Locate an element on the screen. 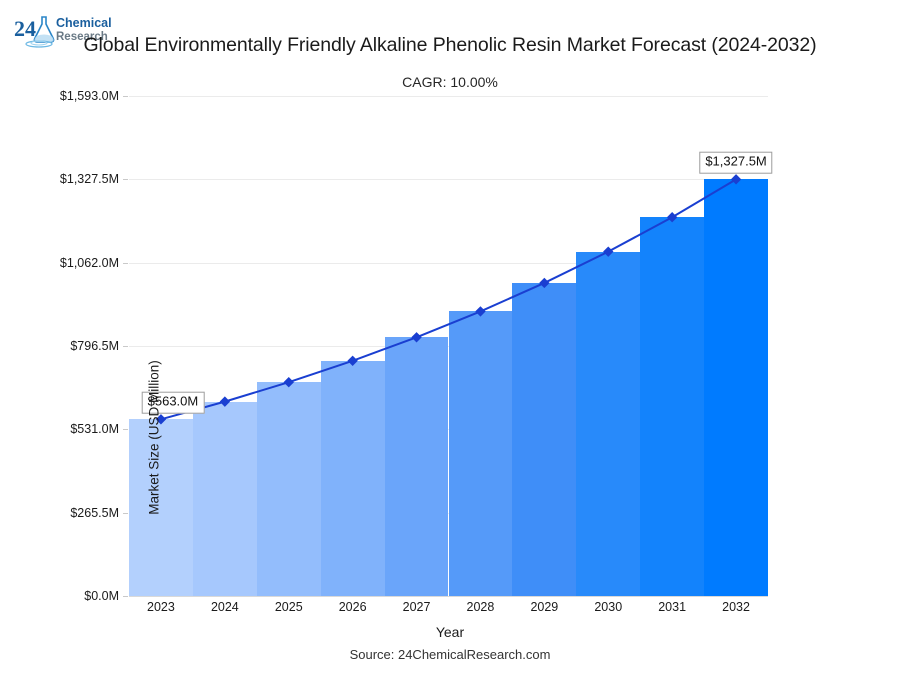 Image resolution: width=900 pixels, height=680 pixels. site-logo: 24 Chemical Research is located at coordinates (69, 30).